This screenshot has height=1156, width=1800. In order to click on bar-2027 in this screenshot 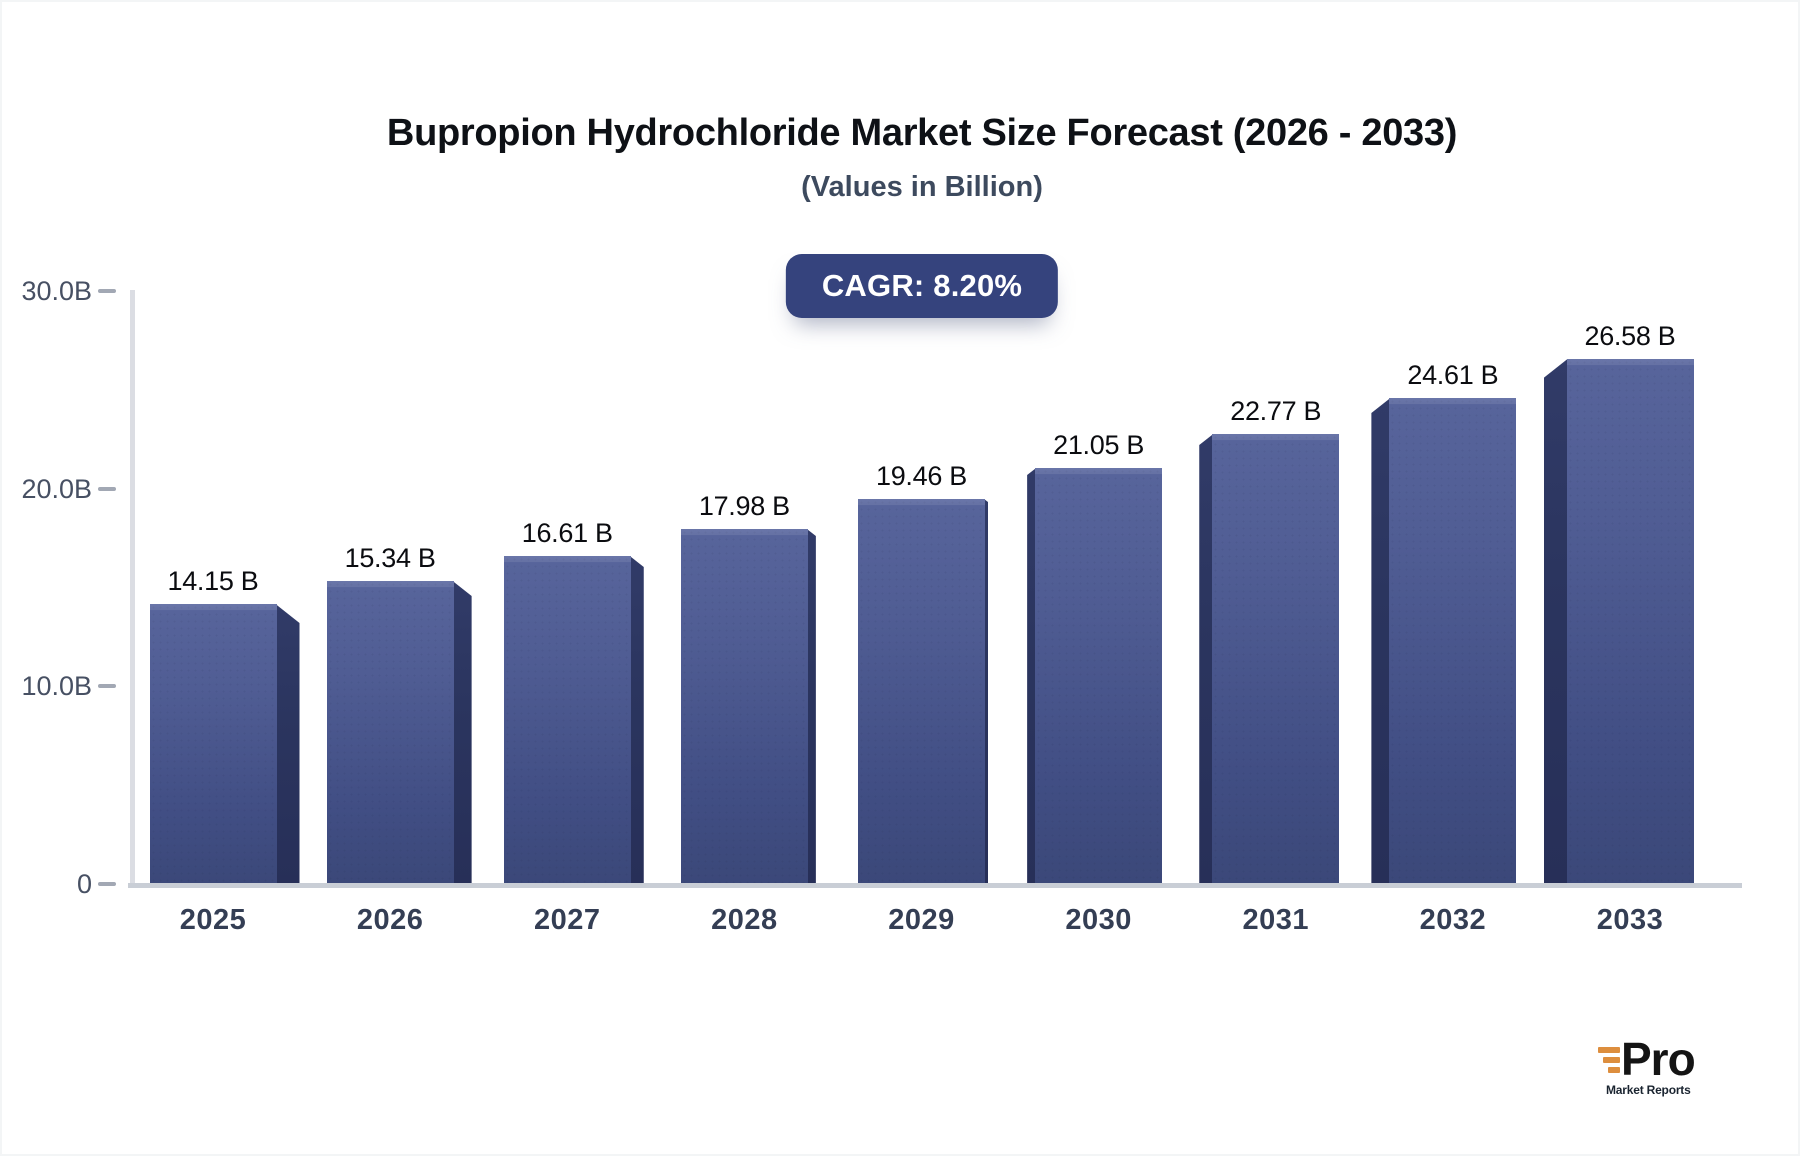, I will do `click(567, 720)`.